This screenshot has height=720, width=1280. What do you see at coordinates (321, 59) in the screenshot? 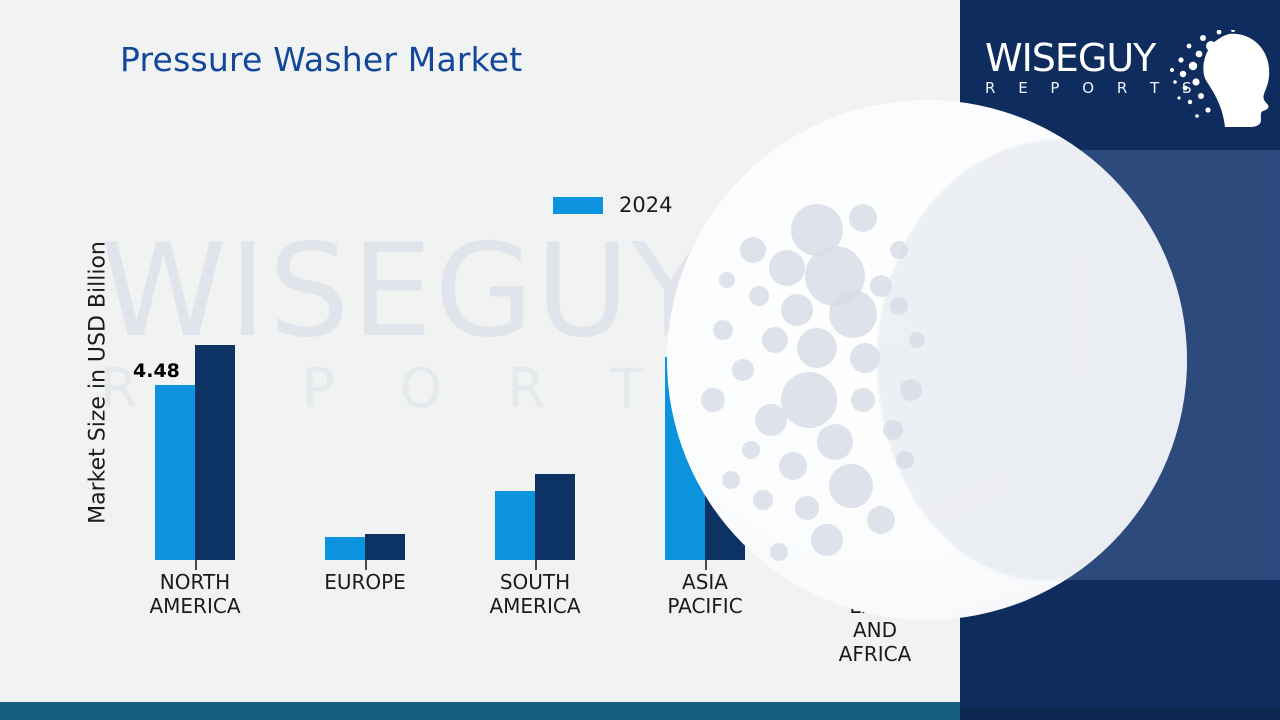
I see `page-title: Pressure Washer Market` at bounding box center [321, 59].